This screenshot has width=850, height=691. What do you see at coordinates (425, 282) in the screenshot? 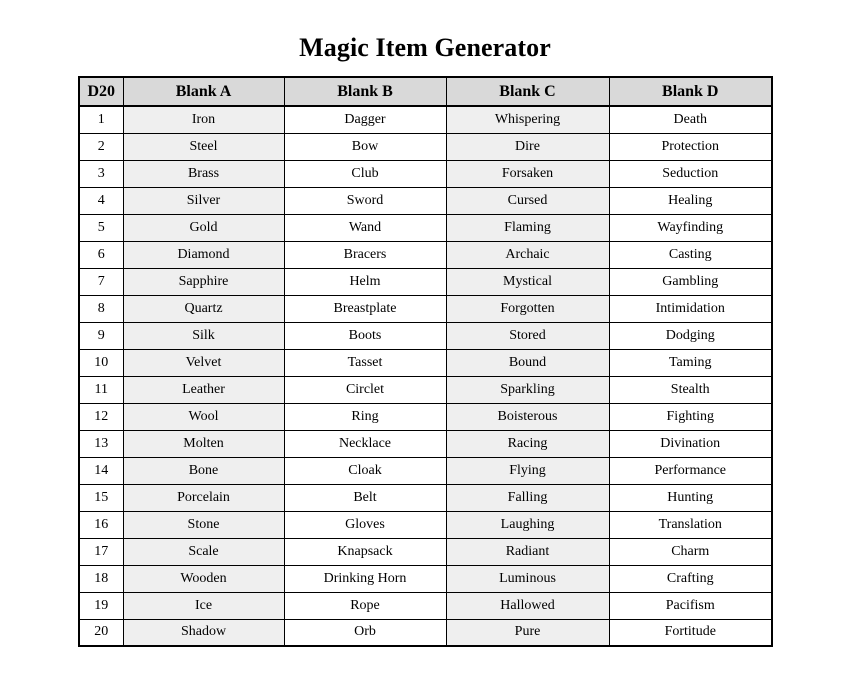
I see `table-row: 7 Sapphire Helm Mystical Gambling` at bounding box center [425, 282].